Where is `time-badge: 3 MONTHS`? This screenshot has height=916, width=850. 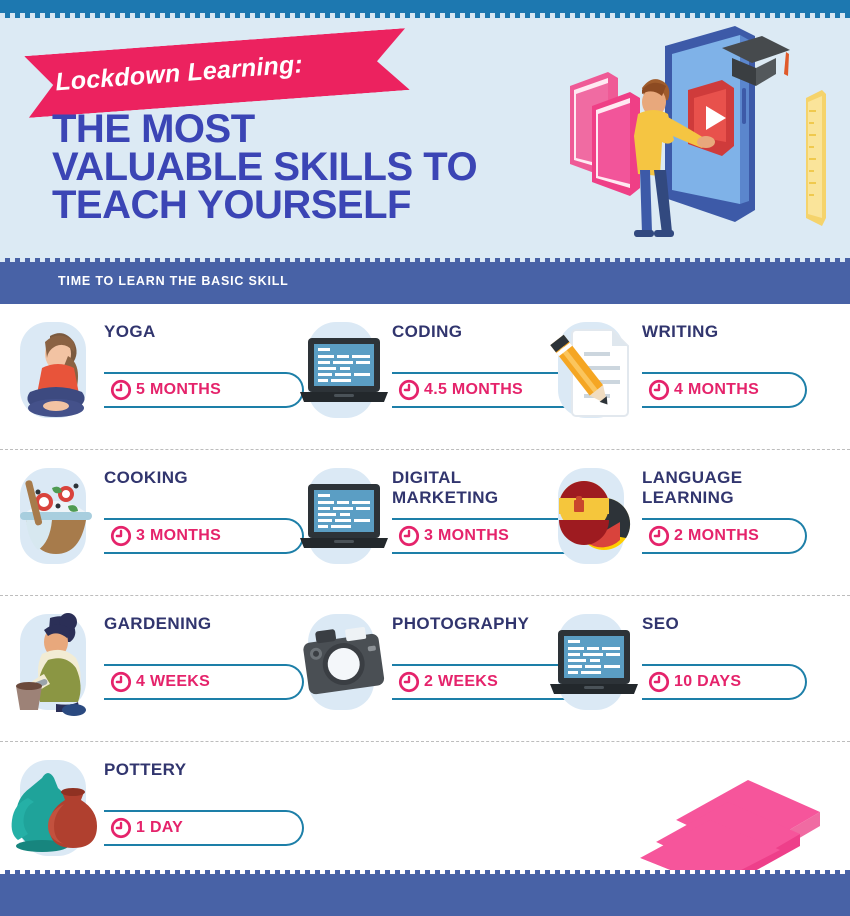
time-badge: 3 MONTHS is located at coordinates (204, 536).